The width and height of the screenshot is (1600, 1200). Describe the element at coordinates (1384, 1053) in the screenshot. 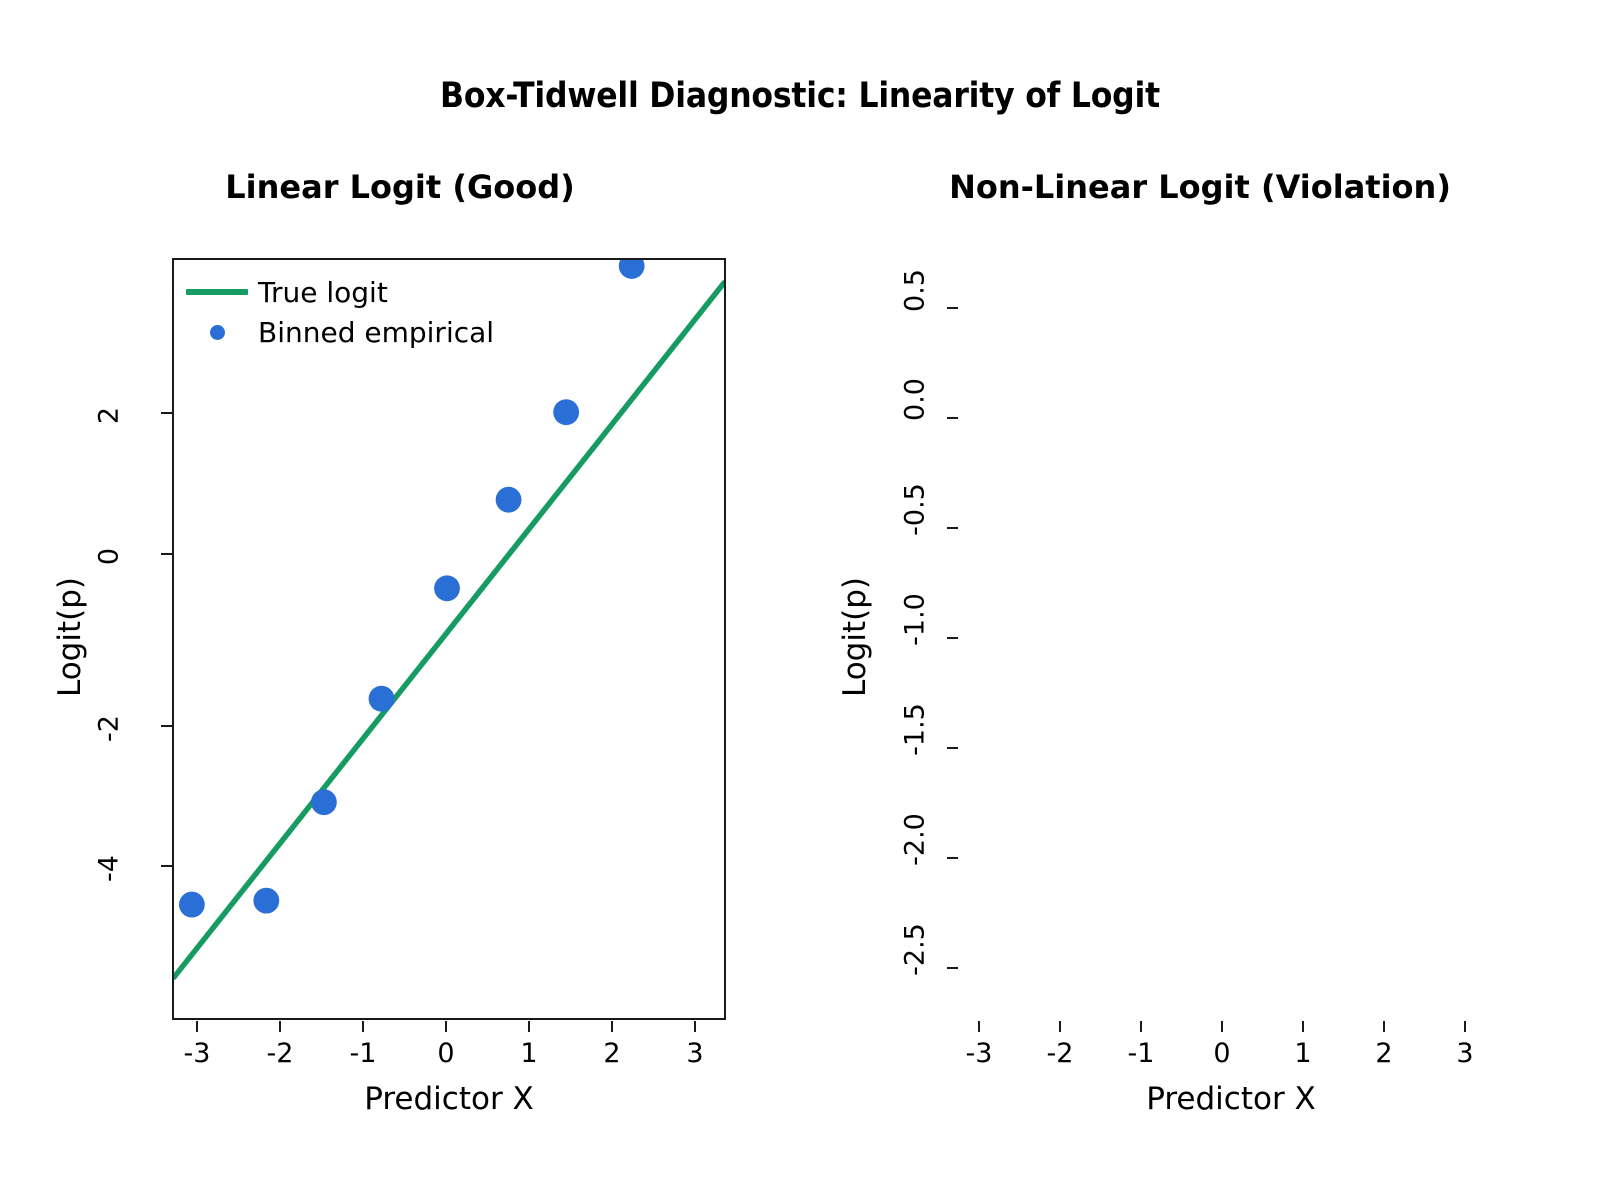

I see `panel-right-xtick-5: 2` at that location.